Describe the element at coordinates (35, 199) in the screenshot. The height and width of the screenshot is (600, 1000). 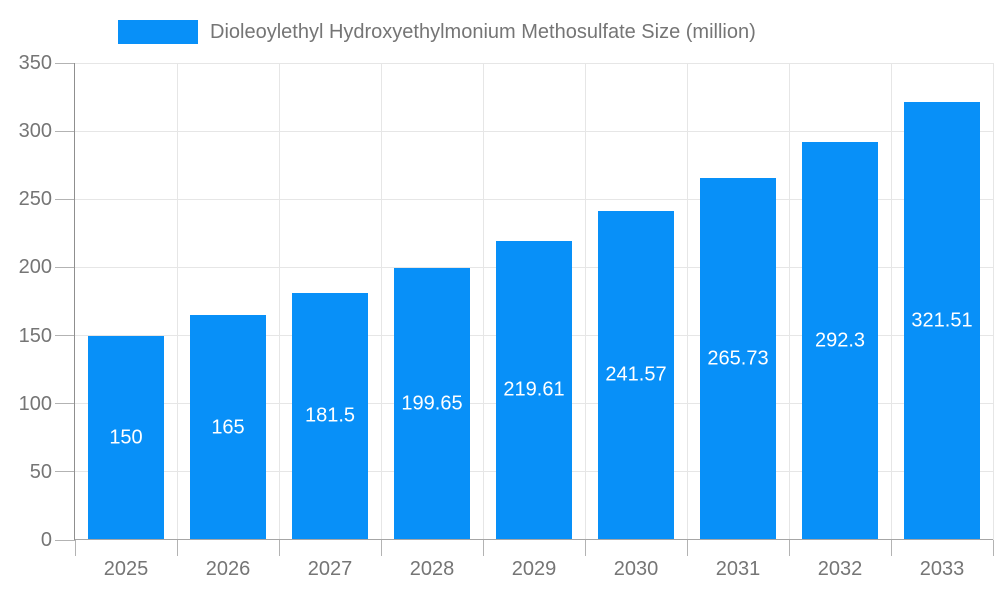
I see `y-axis-label: 250` at that location.